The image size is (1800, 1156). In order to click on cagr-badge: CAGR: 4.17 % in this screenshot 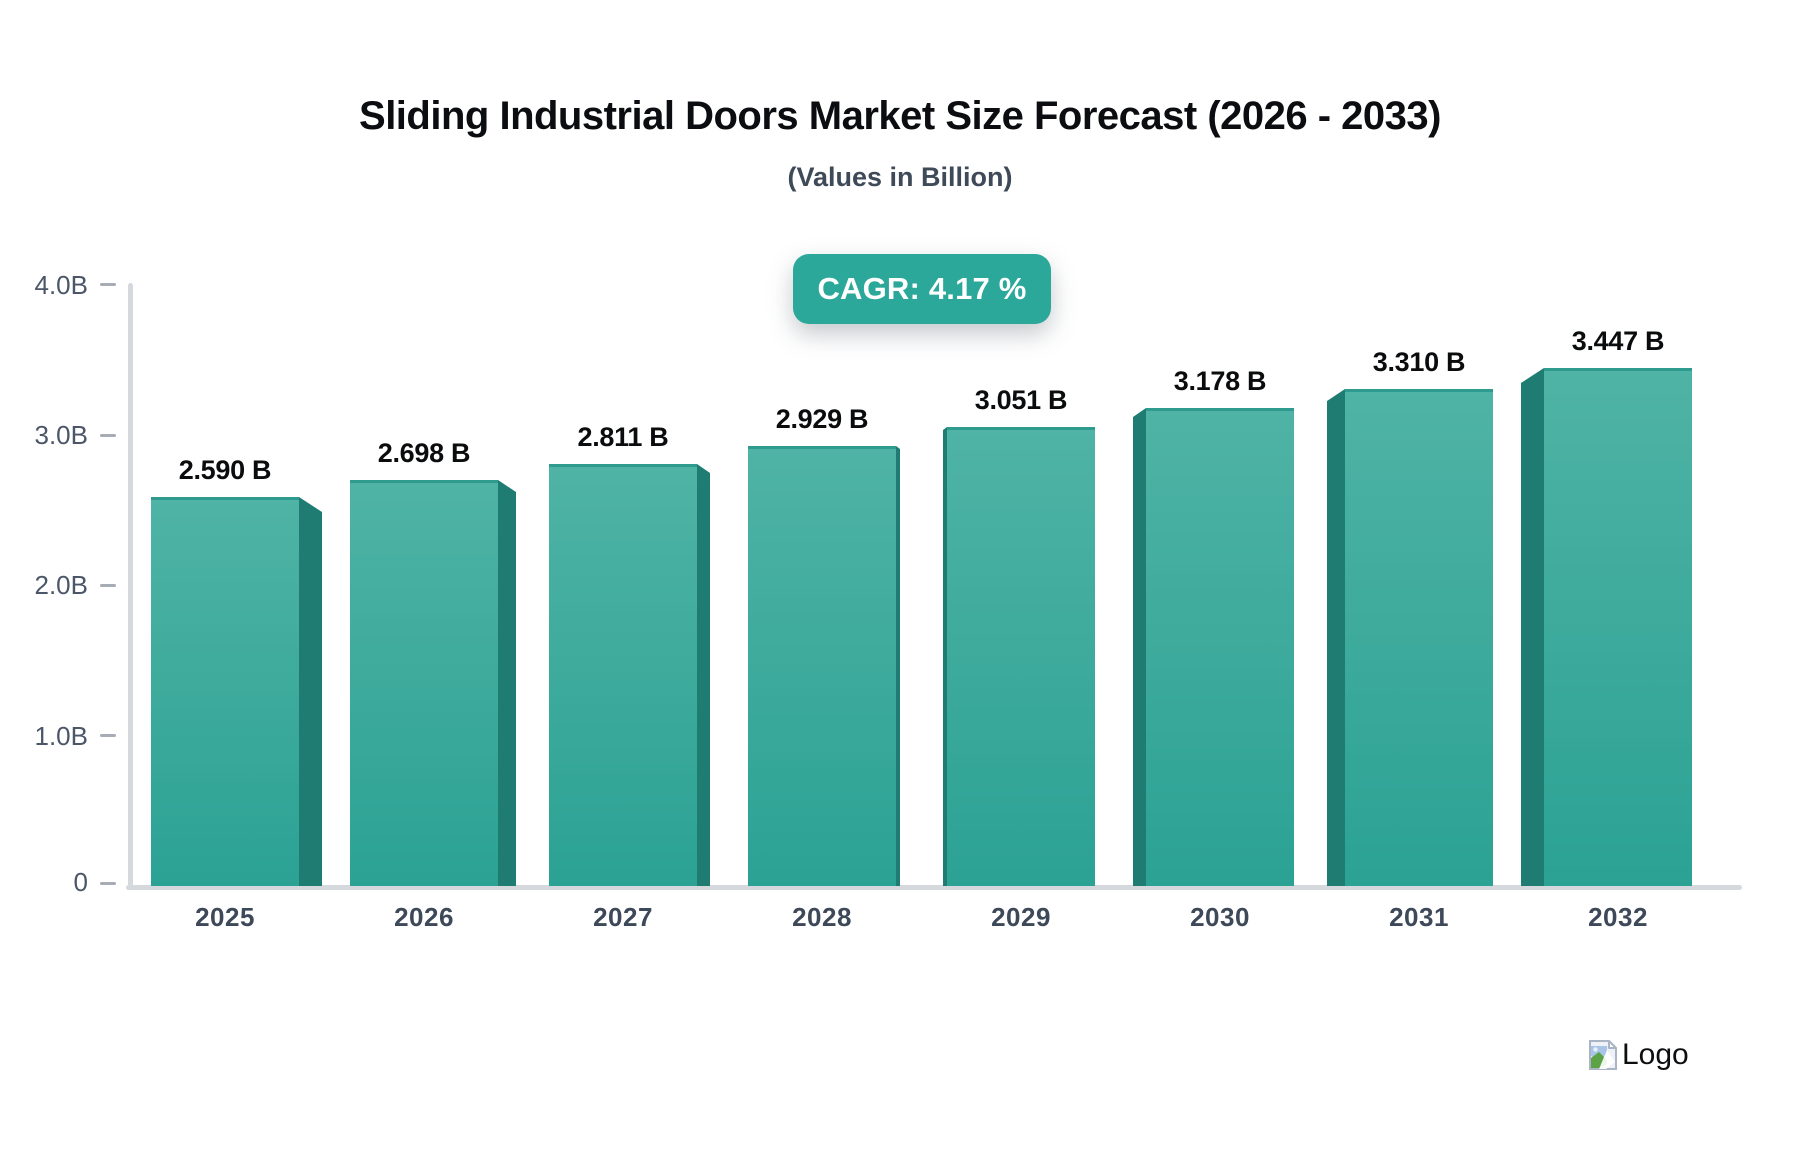, I will do `click(922, 289)`.